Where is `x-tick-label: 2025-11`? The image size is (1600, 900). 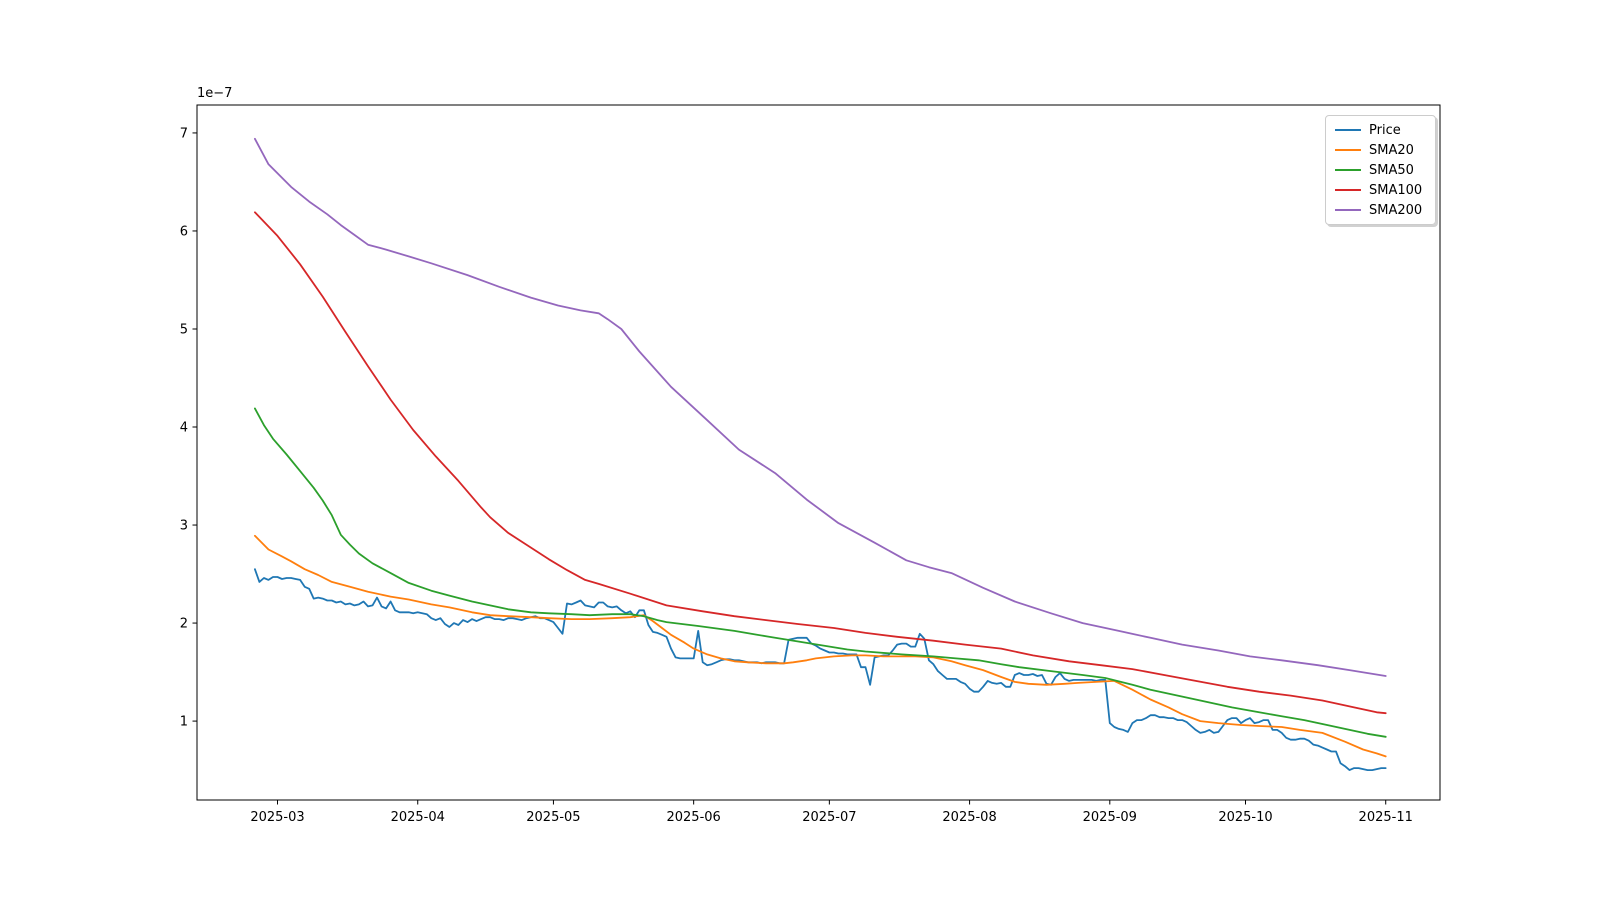
x-tick-label: 2025-11 is located at coordinates (1386, 817).